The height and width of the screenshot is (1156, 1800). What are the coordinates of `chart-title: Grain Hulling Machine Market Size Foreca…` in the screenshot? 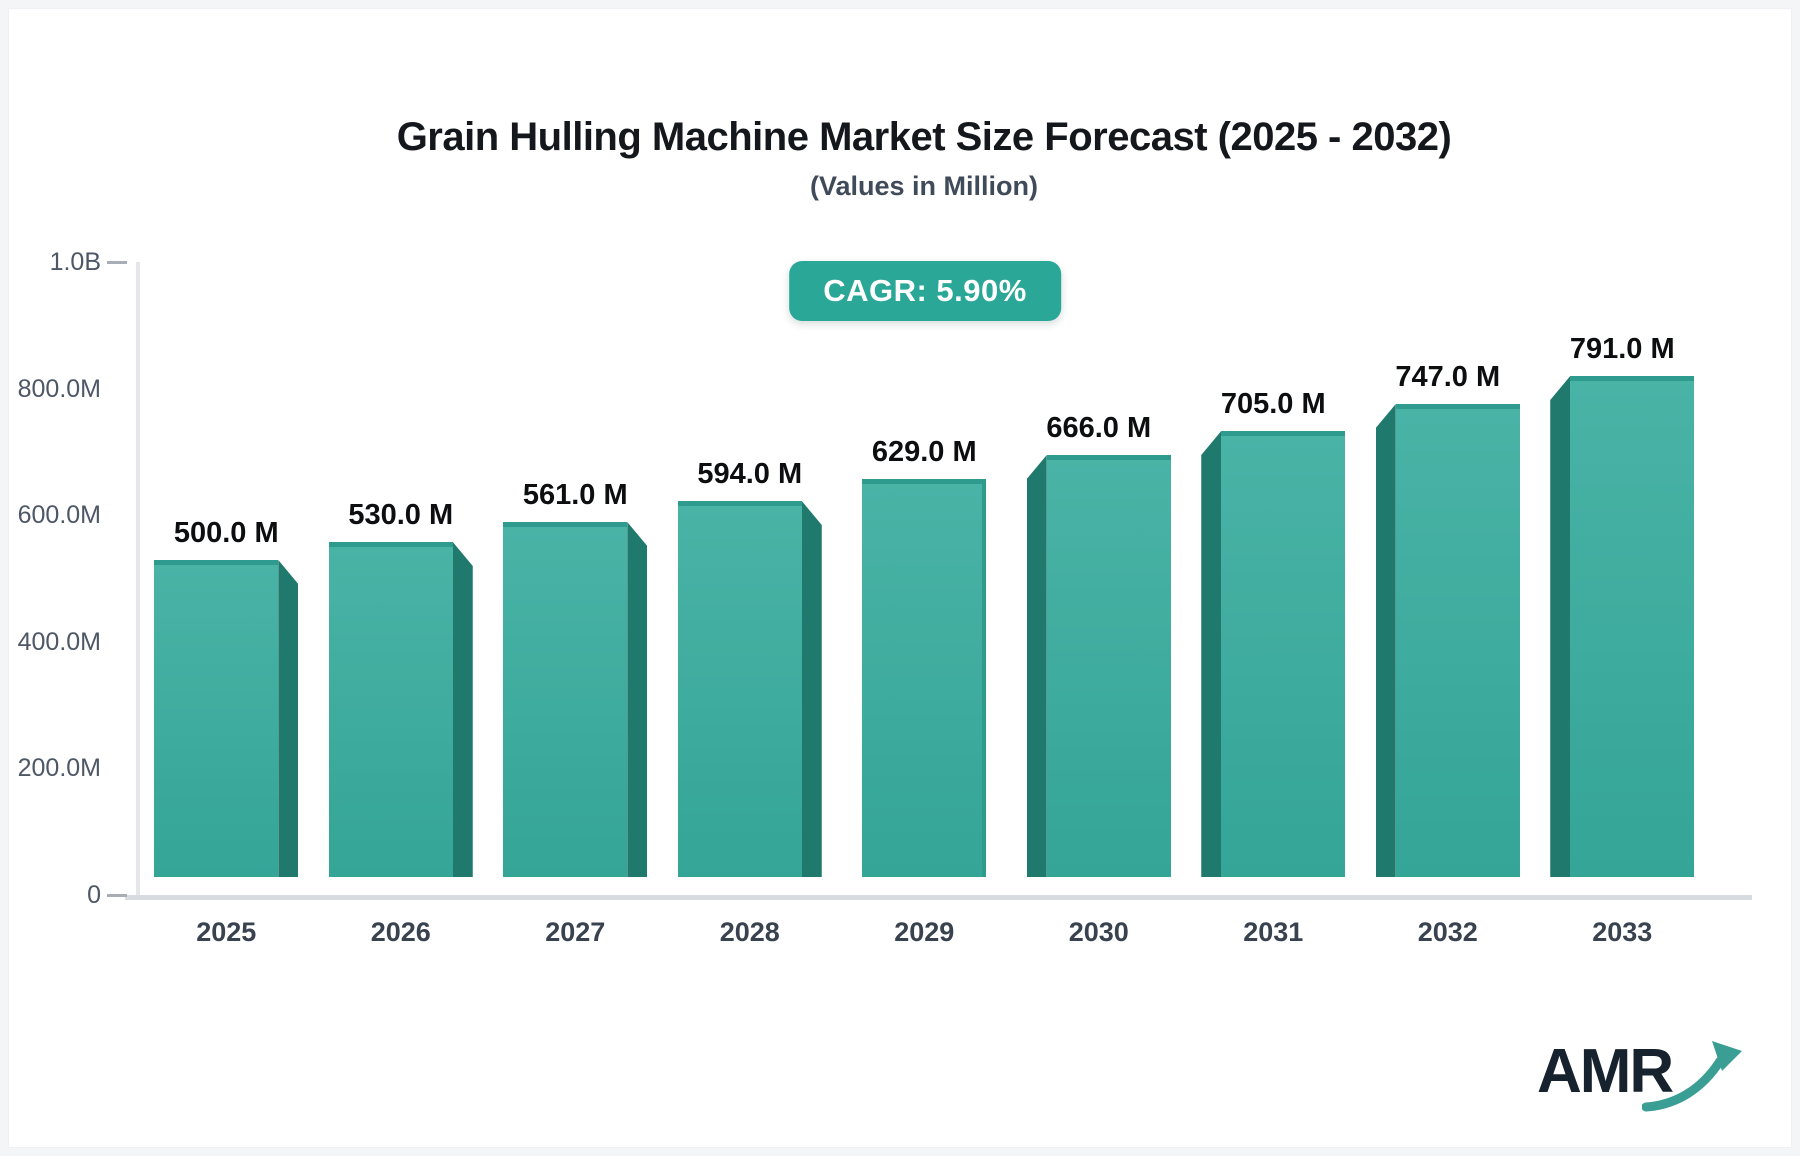 It's located at (924, 137).